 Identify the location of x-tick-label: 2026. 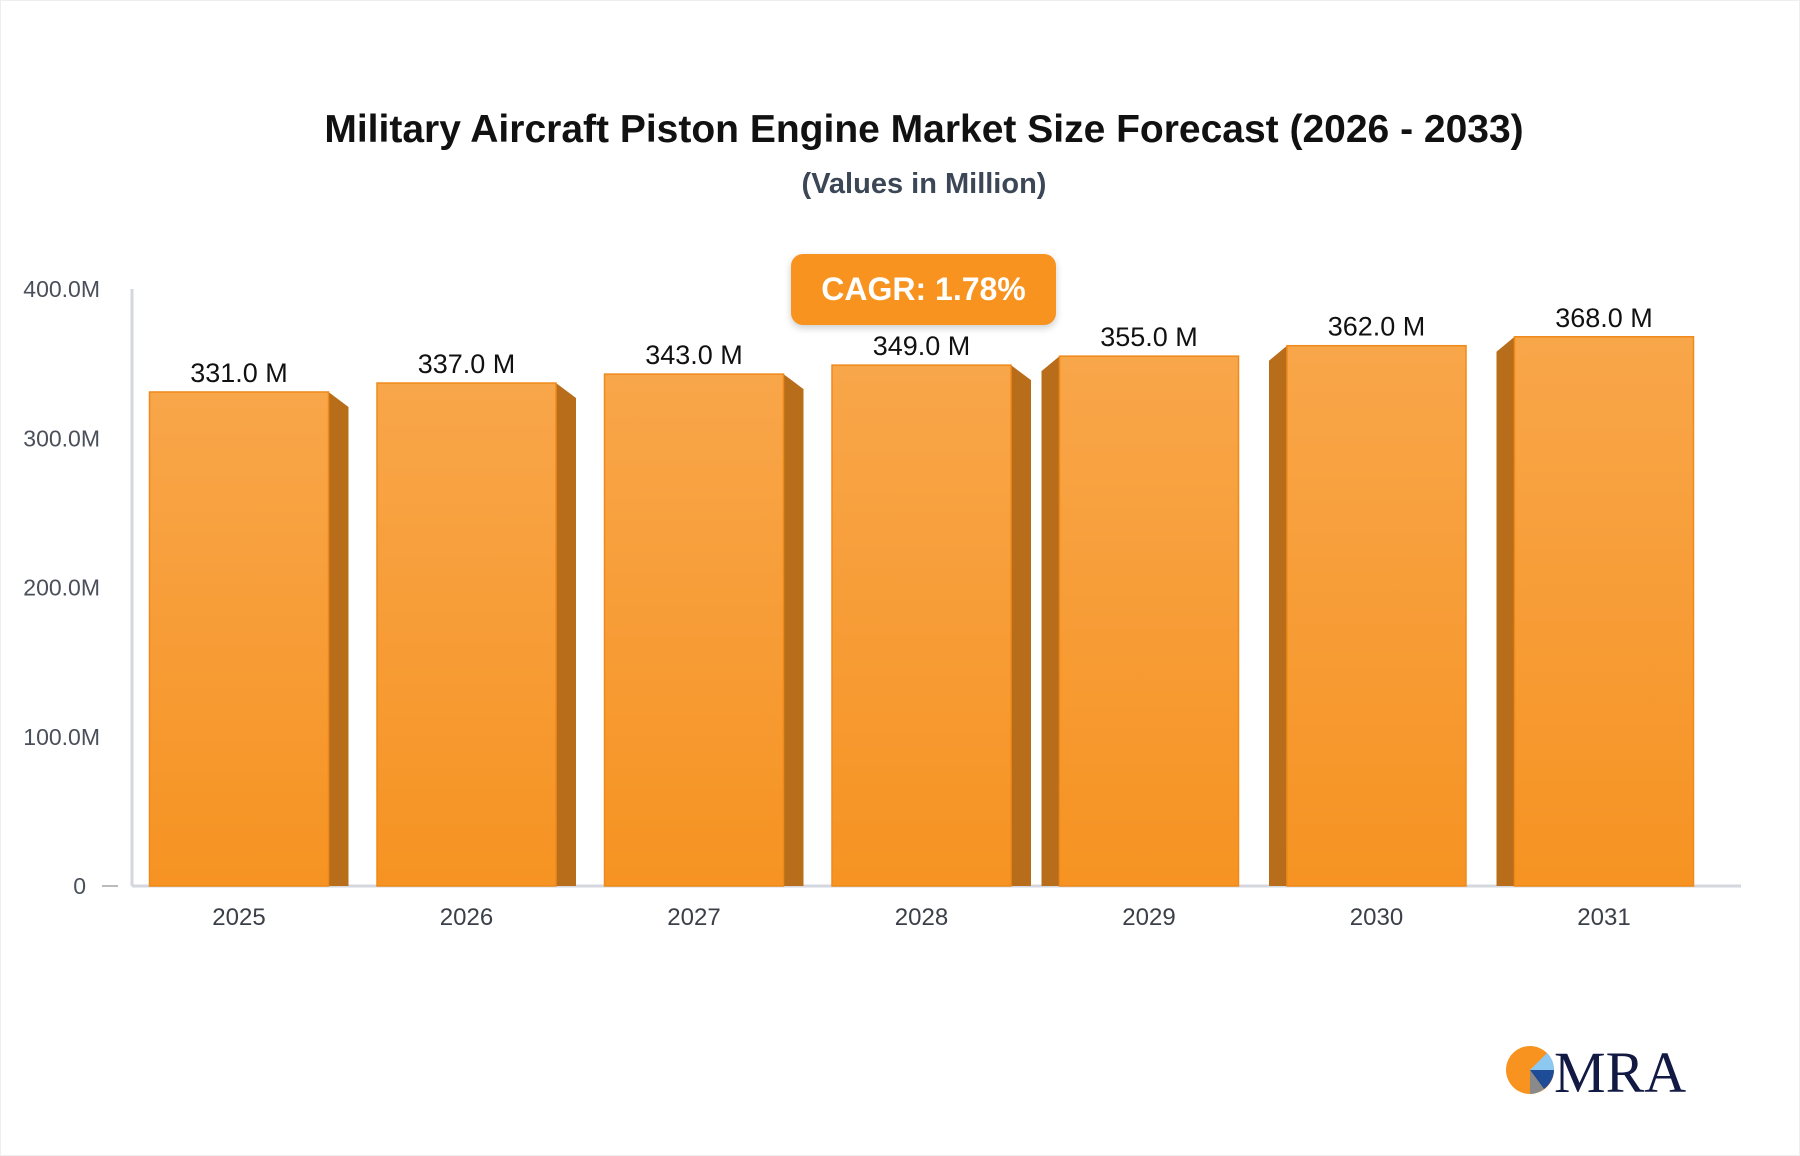
(466, 917).